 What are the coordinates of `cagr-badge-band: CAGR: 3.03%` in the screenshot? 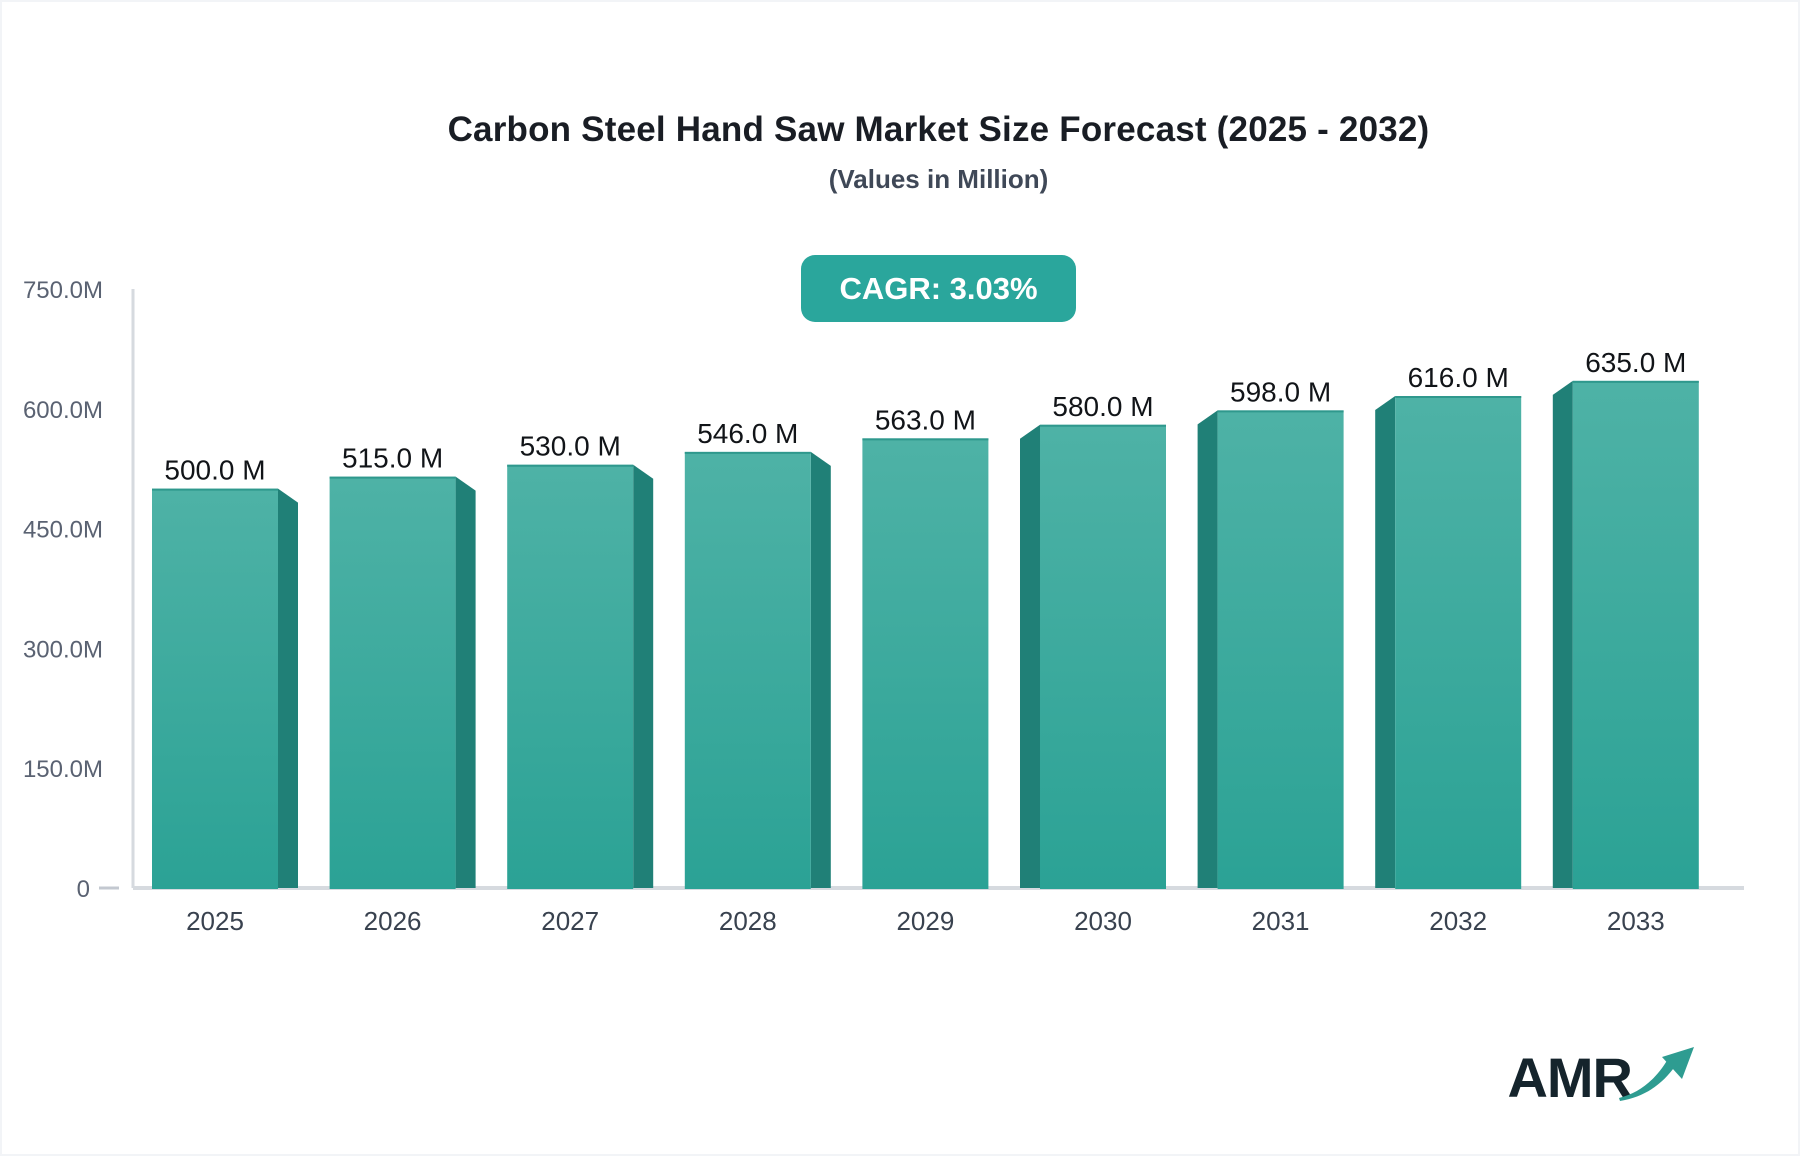 It's located at (938, 288).